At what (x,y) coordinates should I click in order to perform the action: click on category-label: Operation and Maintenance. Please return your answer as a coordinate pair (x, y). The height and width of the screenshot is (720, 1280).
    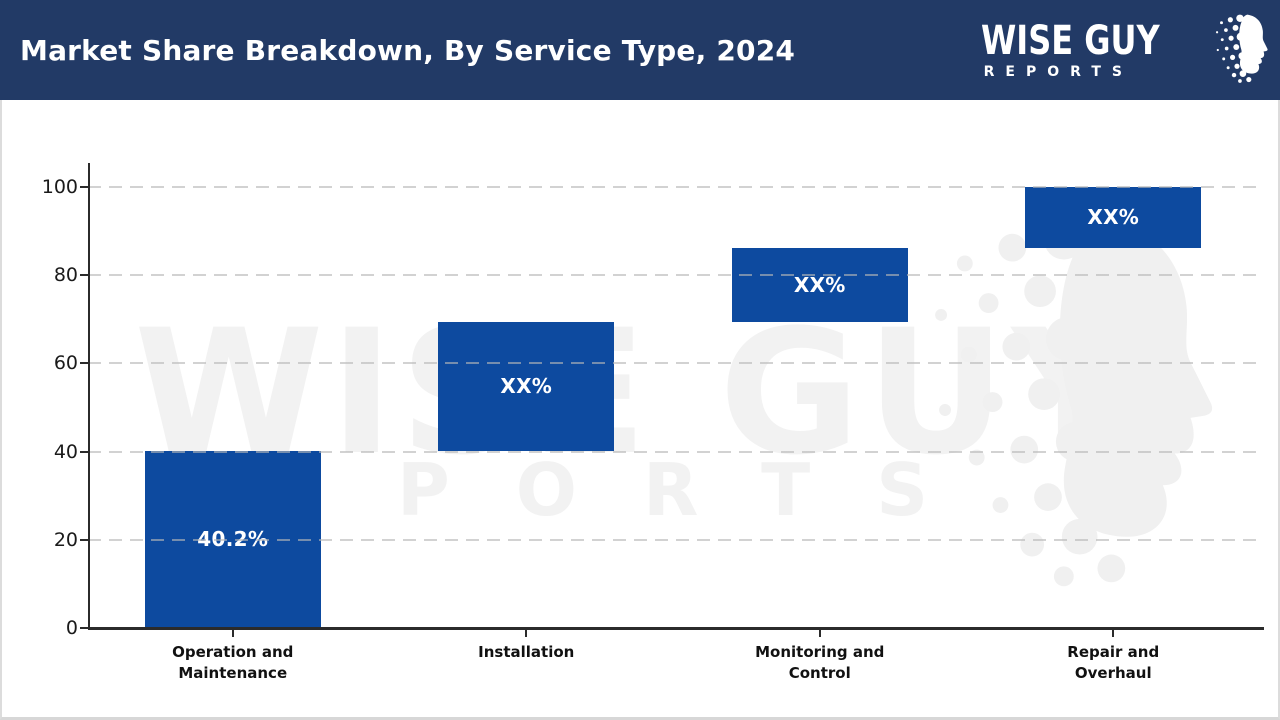
    Looking at the image, I should click on (233, 662).